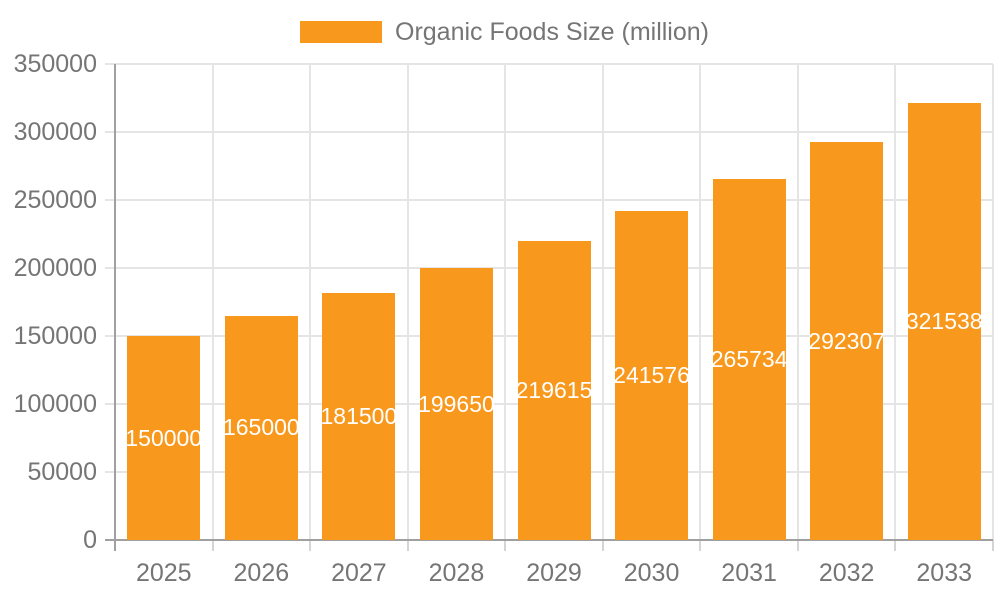 This screenshot has height=600, width=1000. What do you see at coordinates (55, 132) in the screenshot?
I see `y-axis-tick-label: 300000` at bounding box center [55, 132].